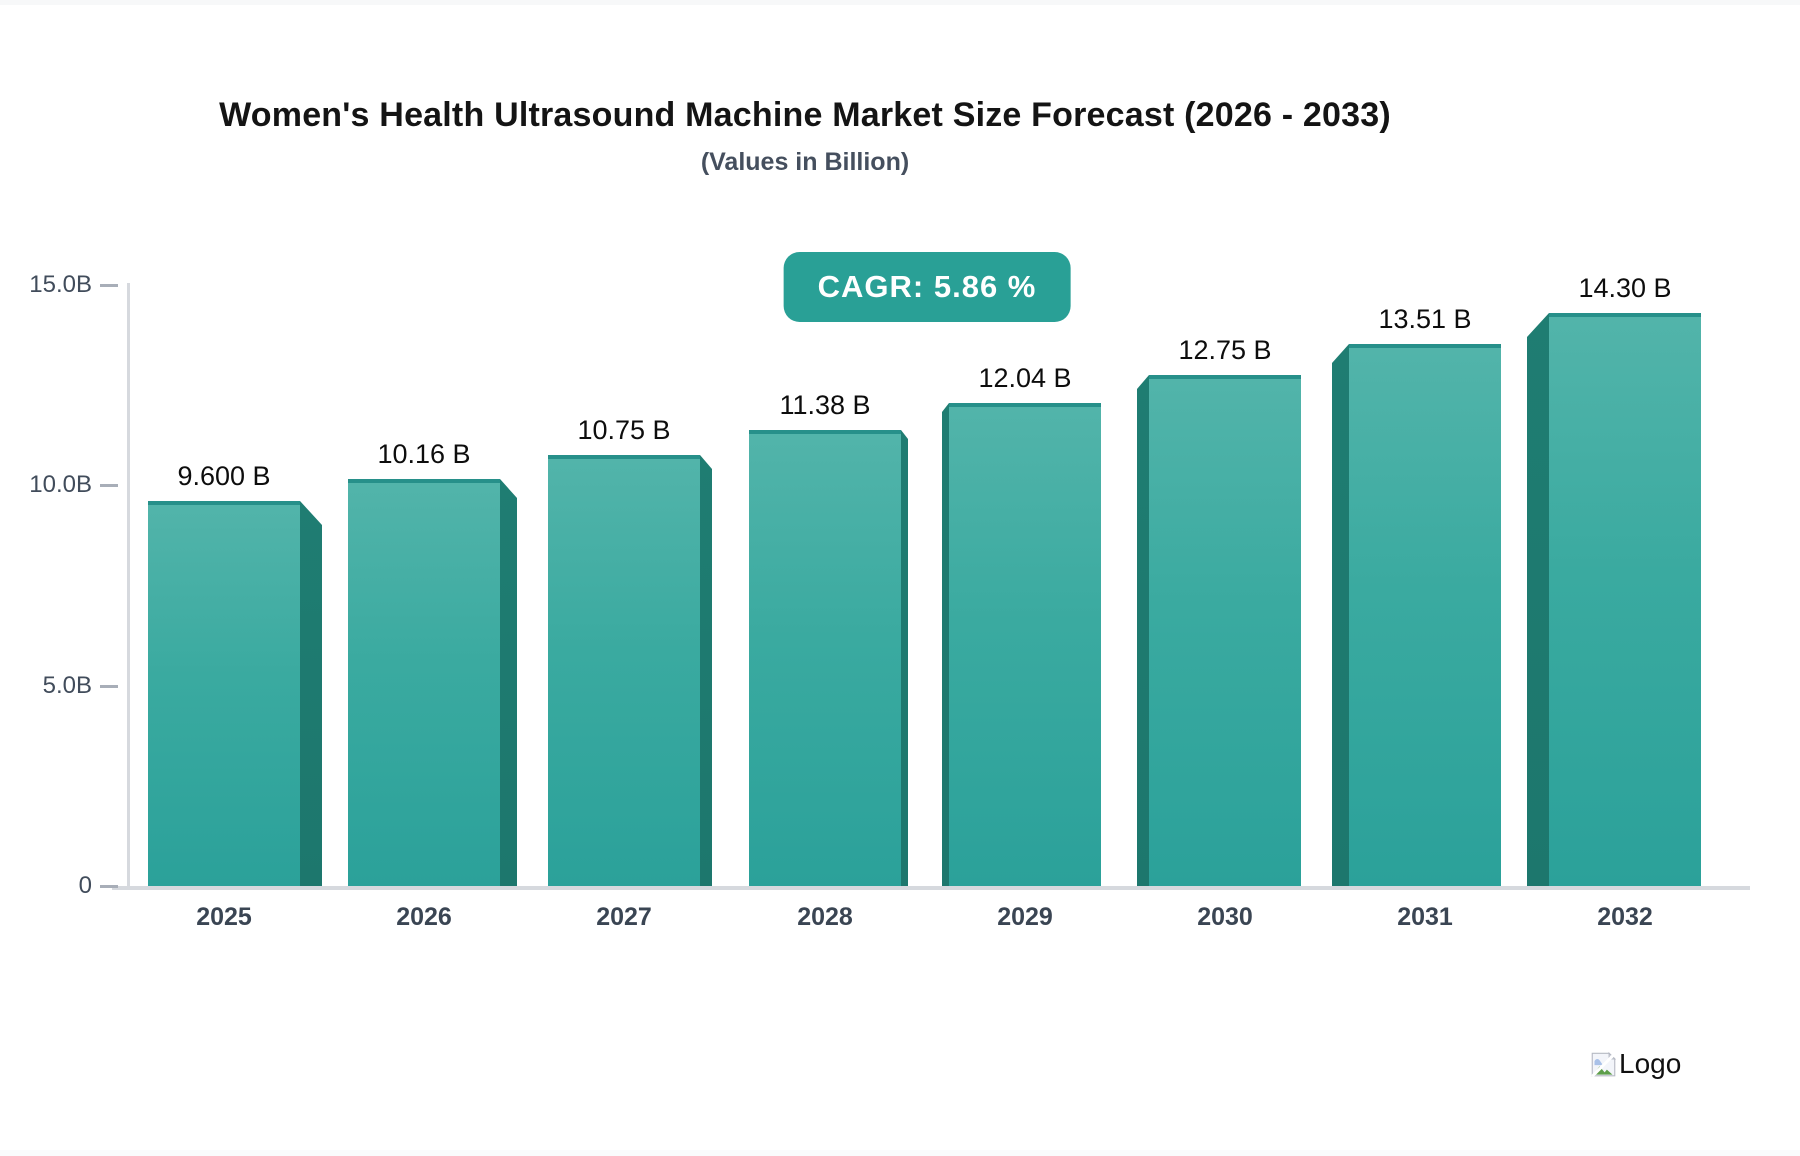 The width and height of the screenshot is (1800, 1156). What do you see at coordinates (508, 682) in the screenshot?
I see `bar-2026-side` at bounding box center [508, 682].